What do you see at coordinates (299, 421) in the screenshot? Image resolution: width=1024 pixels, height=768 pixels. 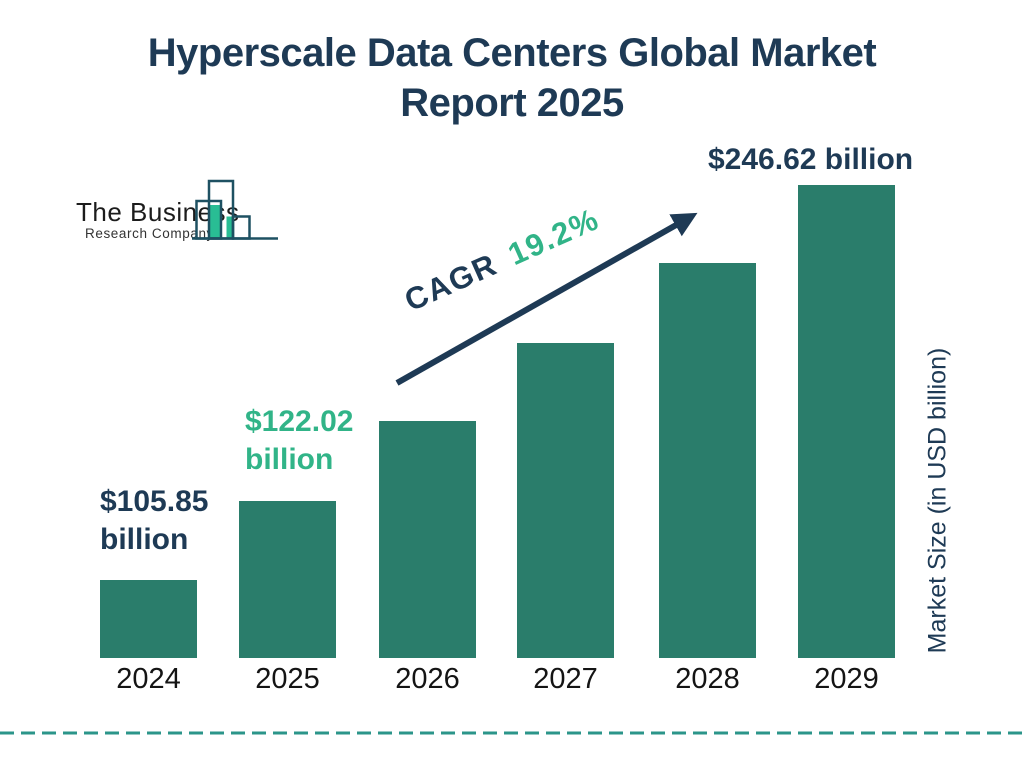 I see `value-label-2025-amount: $122.02` at bounding box center [299, 421].